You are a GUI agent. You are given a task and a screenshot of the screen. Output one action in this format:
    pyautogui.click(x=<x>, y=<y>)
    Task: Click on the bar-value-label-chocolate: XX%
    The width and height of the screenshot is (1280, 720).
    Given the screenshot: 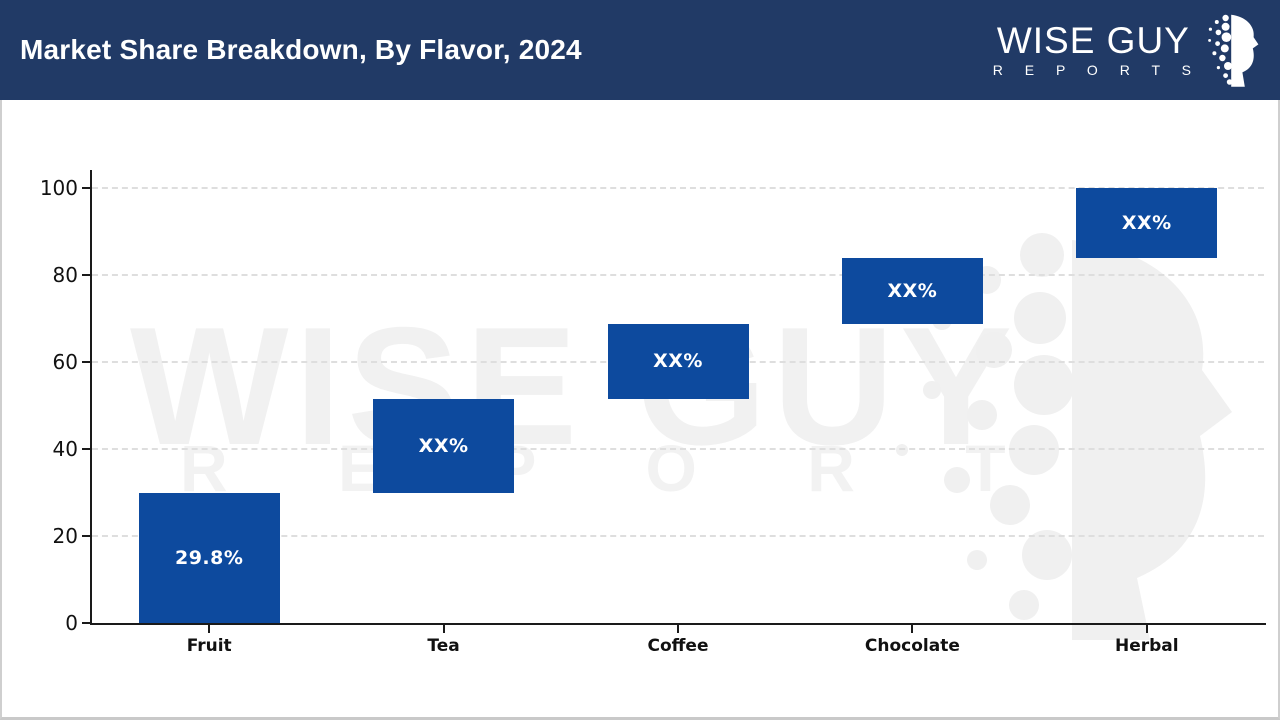 What is the action you would take?
    pyautogui.click(x=912, y=291)
    